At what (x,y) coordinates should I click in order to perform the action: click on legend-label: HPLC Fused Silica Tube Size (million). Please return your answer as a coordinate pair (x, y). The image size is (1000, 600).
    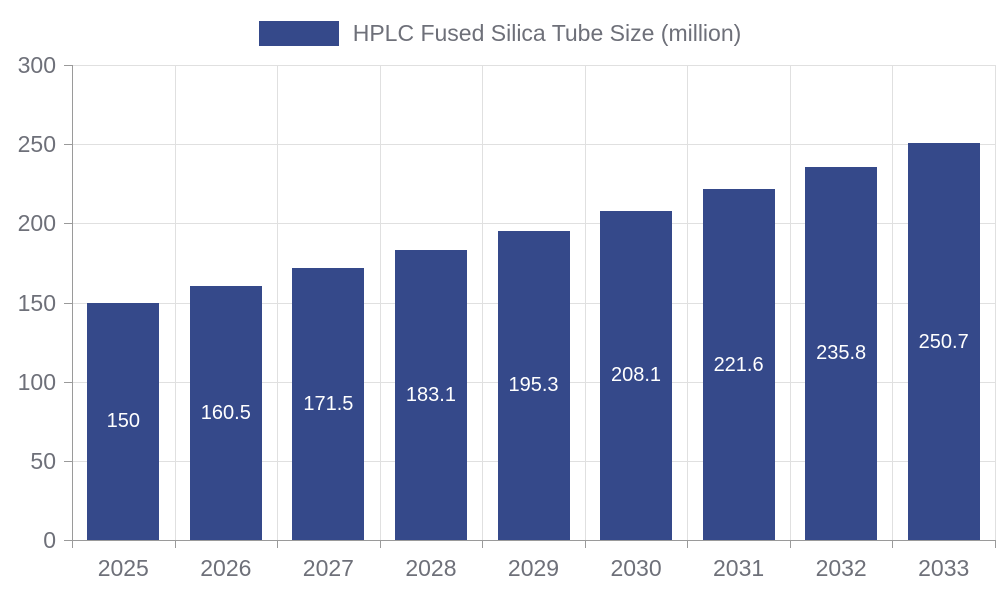
    Looking at the image, I should click on (547, 33).